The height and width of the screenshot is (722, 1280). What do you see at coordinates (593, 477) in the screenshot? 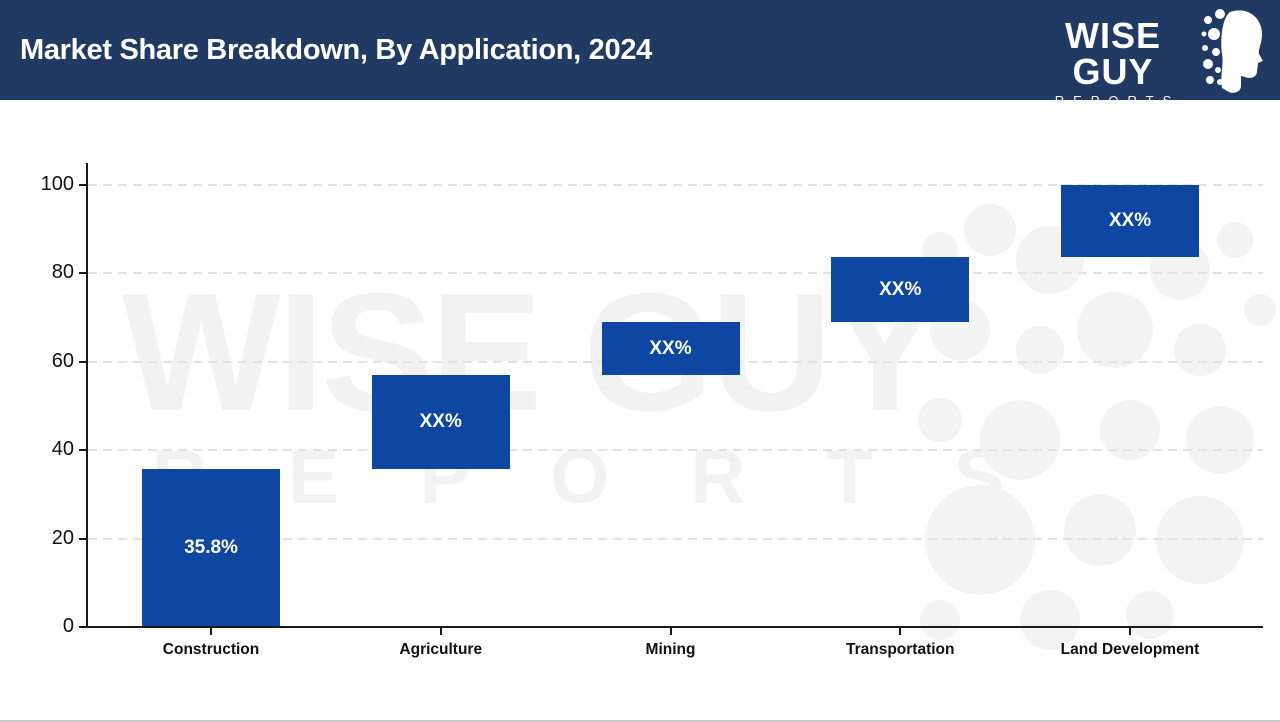
I see `watermark-text-reports: R E P O R T S` at bounding box center [593, 477].